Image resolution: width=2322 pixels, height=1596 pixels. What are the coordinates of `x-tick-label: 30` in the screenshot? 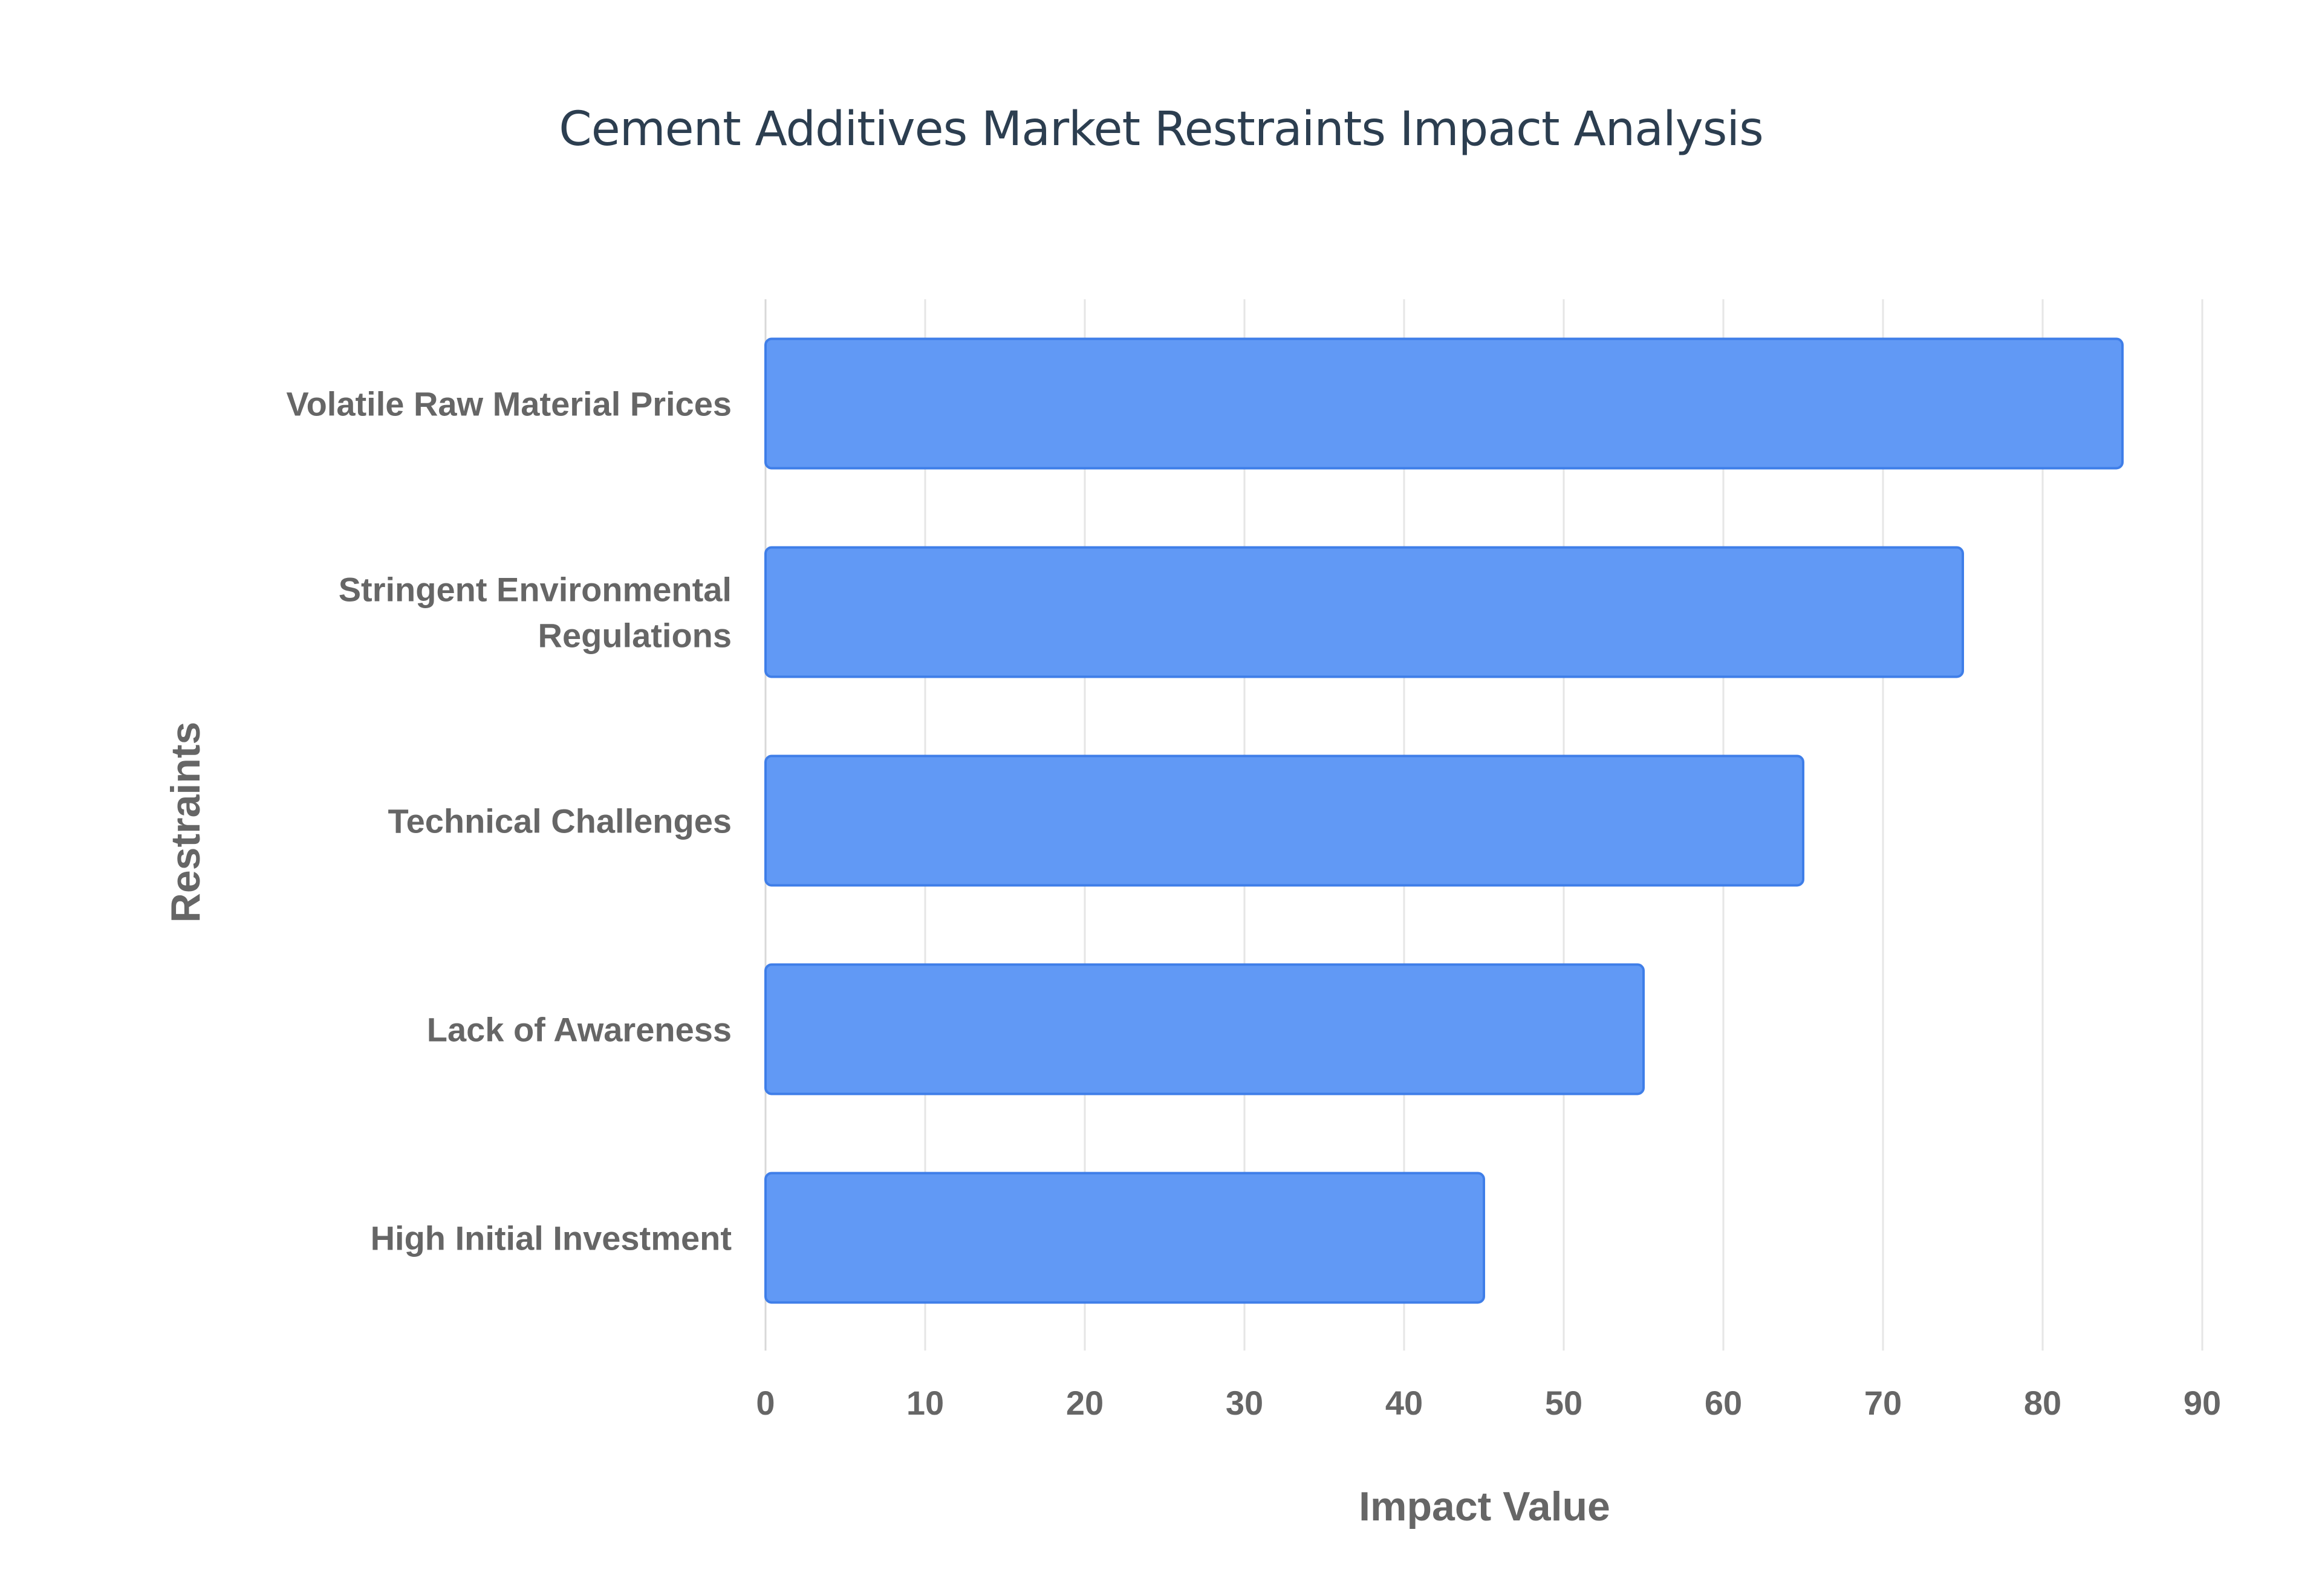 It's located at (1244, 1403).